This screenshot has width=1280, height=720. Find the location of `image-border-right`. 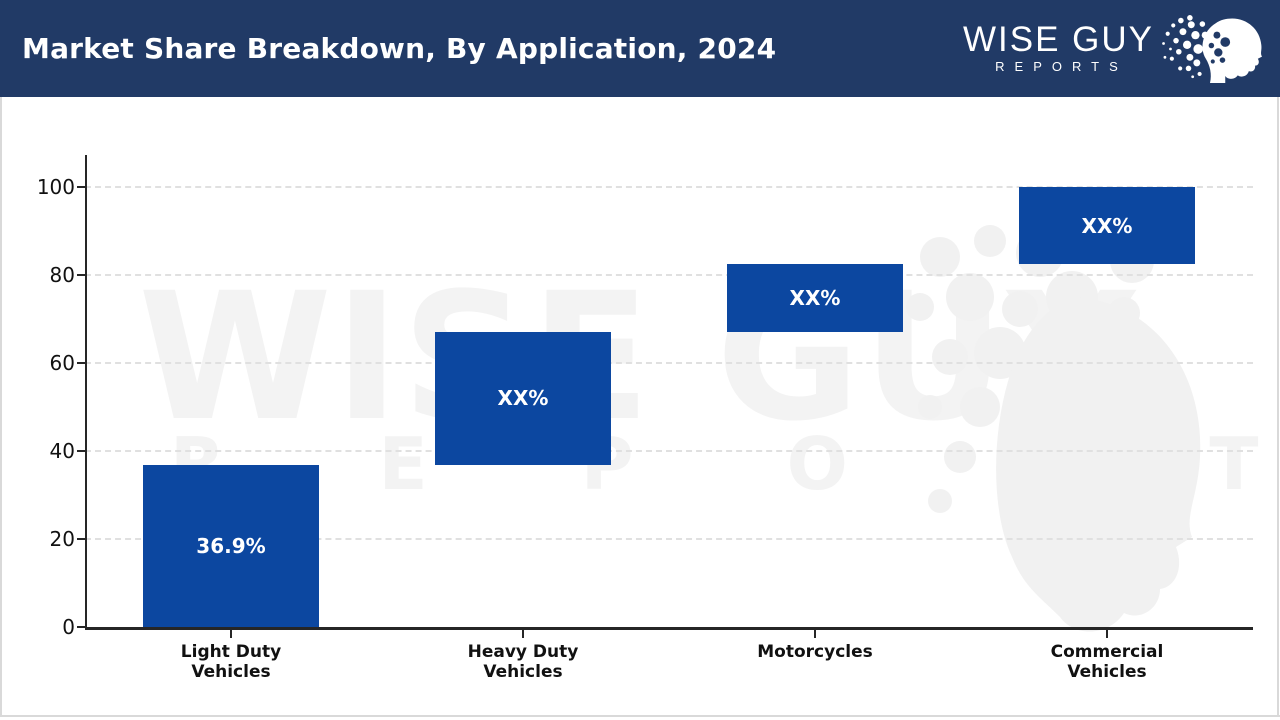

image-border-right is located at coordinates (1278, 407).